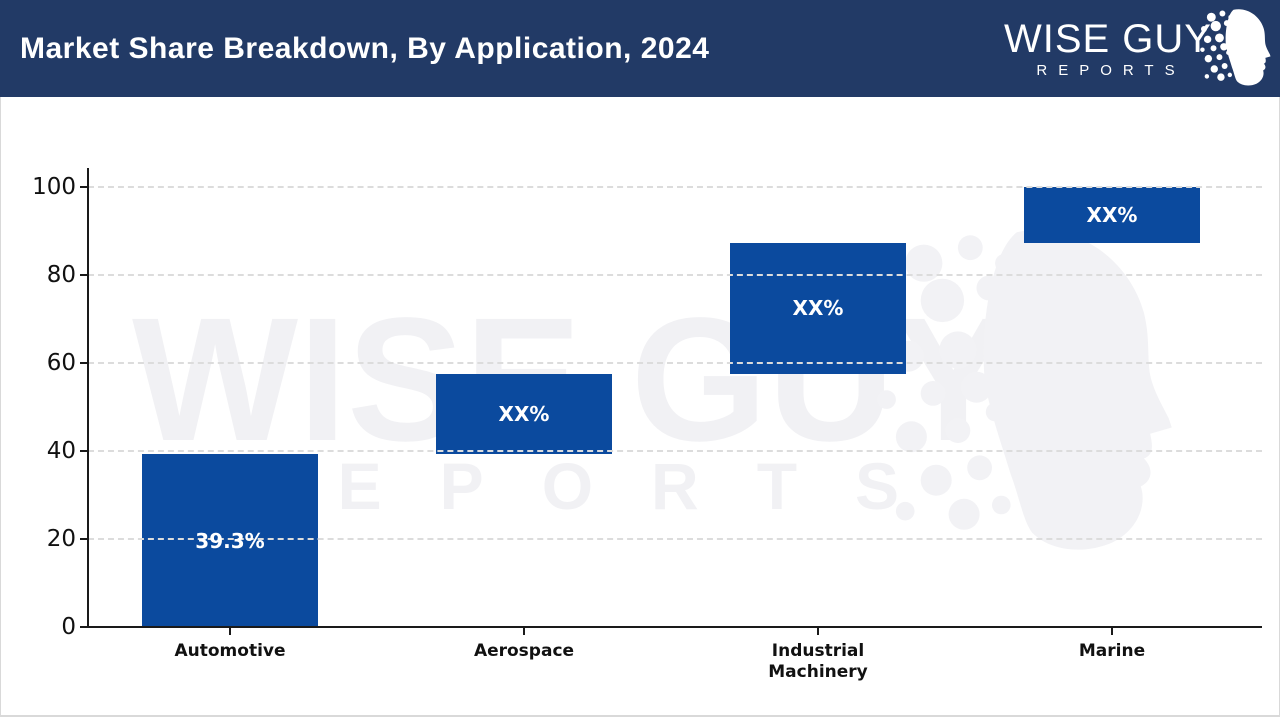 The width and height of the screenshot is (1280, 720). I want to click on brand-face-icon, so click(1235, 49).